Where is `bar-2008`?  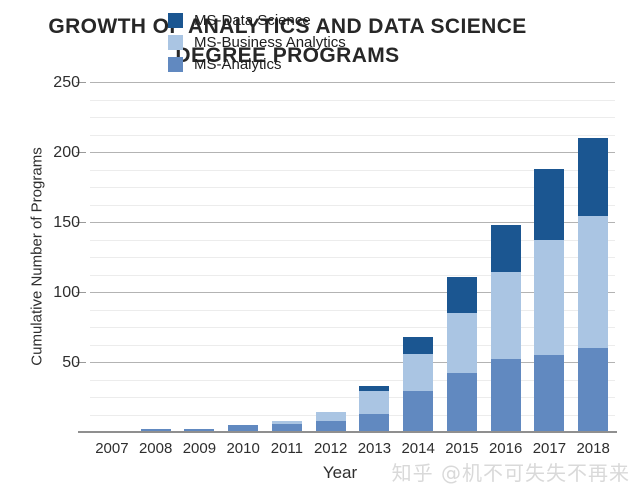 bar-2008 is located at coordinates (155, 430).